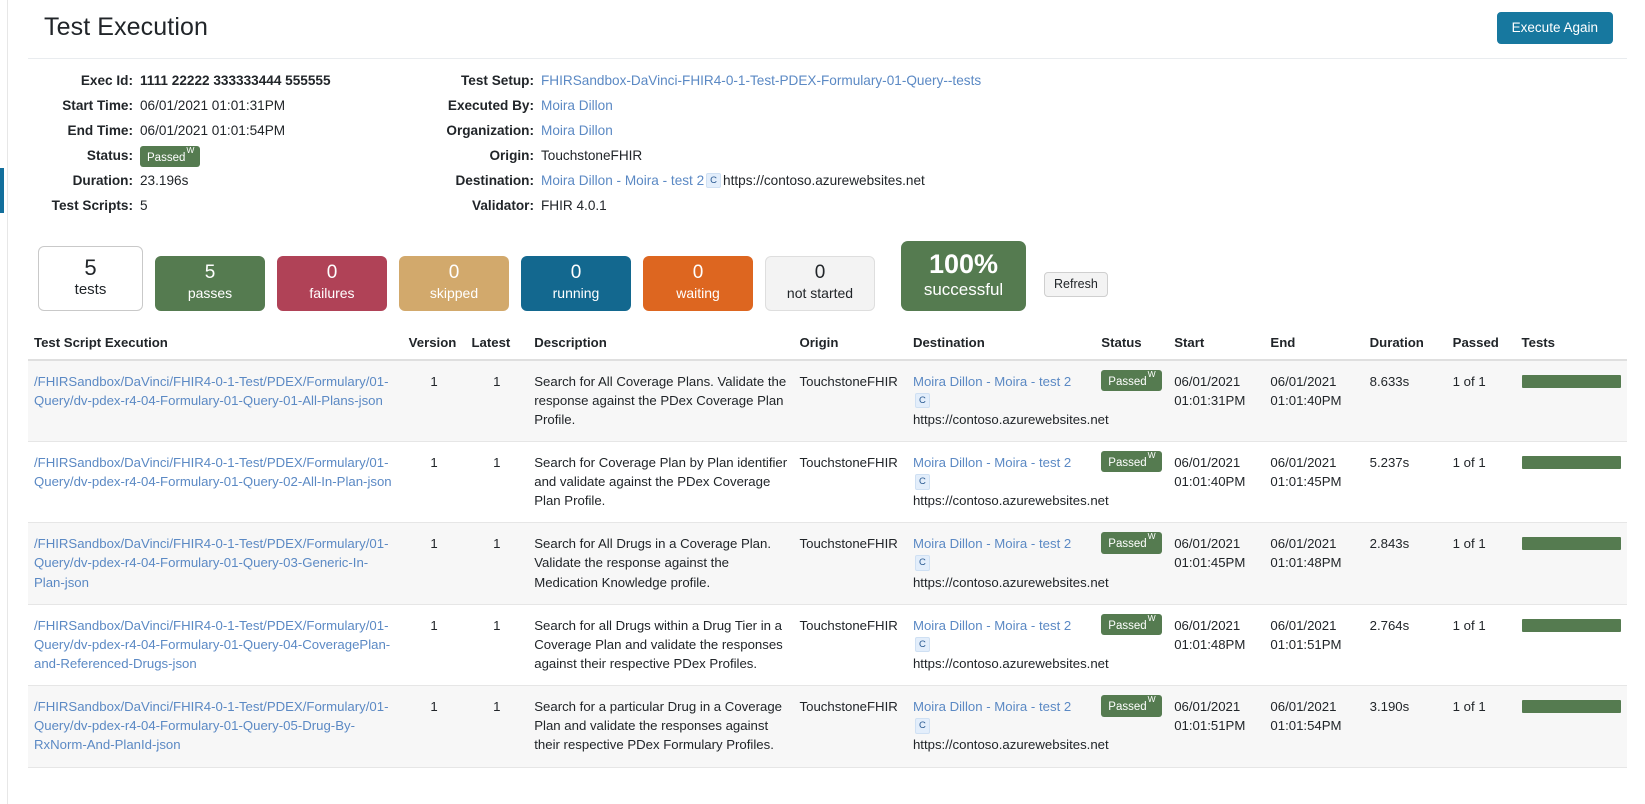  I want to click on detail-value: 1111 22222 333333444 555555, so click(235, 80).